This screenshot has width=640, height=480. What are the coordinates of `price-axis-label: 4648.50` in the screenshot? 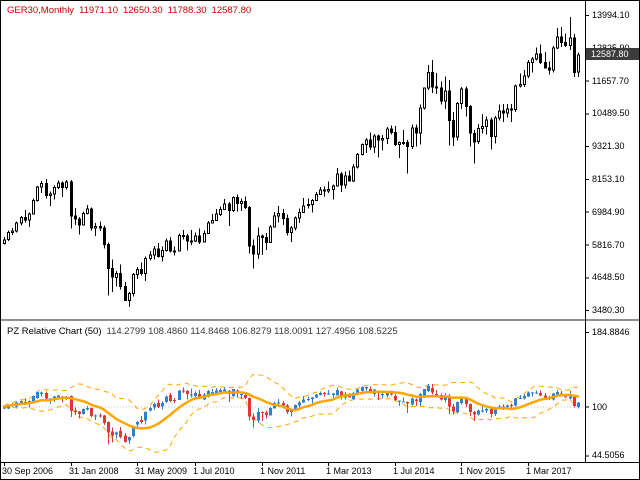 It's located at (608, 277).